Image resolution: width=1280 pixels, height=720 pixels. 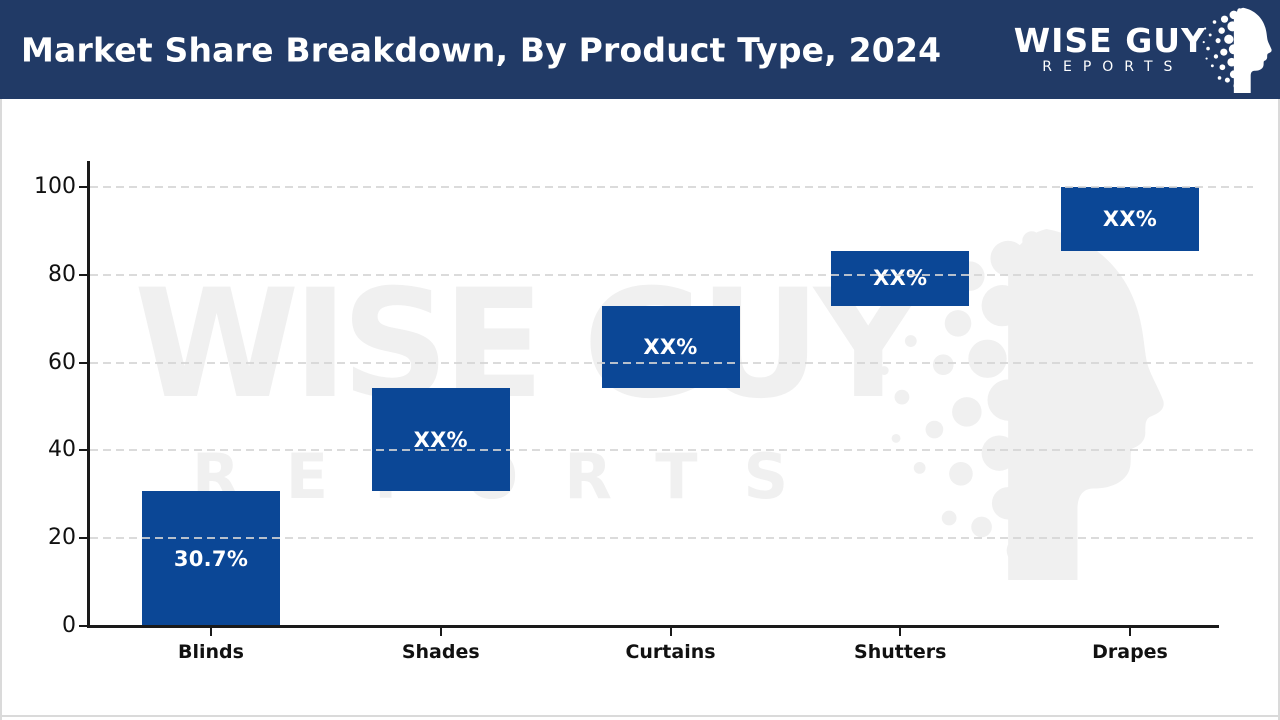 I want to click on bar-segment-blinds: 30.7%, so click(x=211, y=558).